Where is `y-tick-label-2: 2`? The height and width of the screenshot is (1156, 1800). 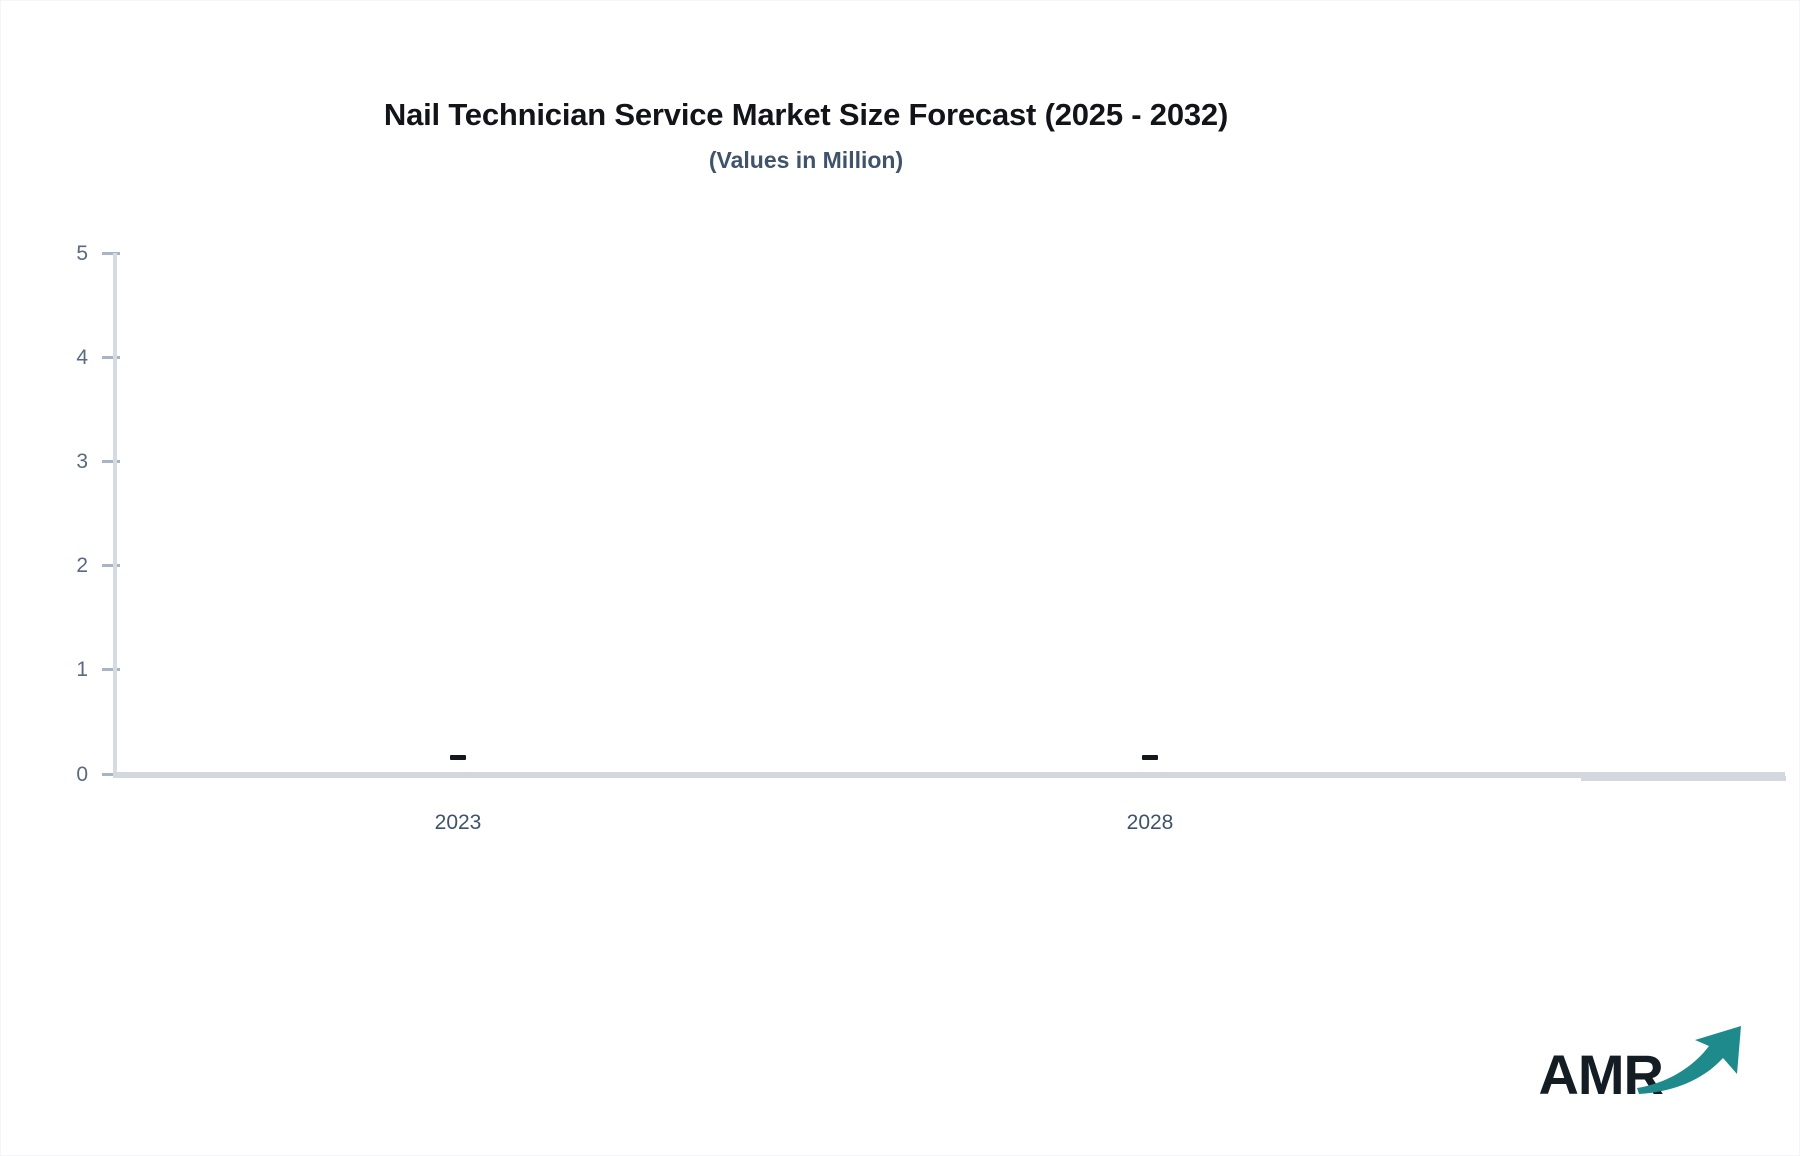
y-tick-label-2: 2 is located at coordinates (82, 565).